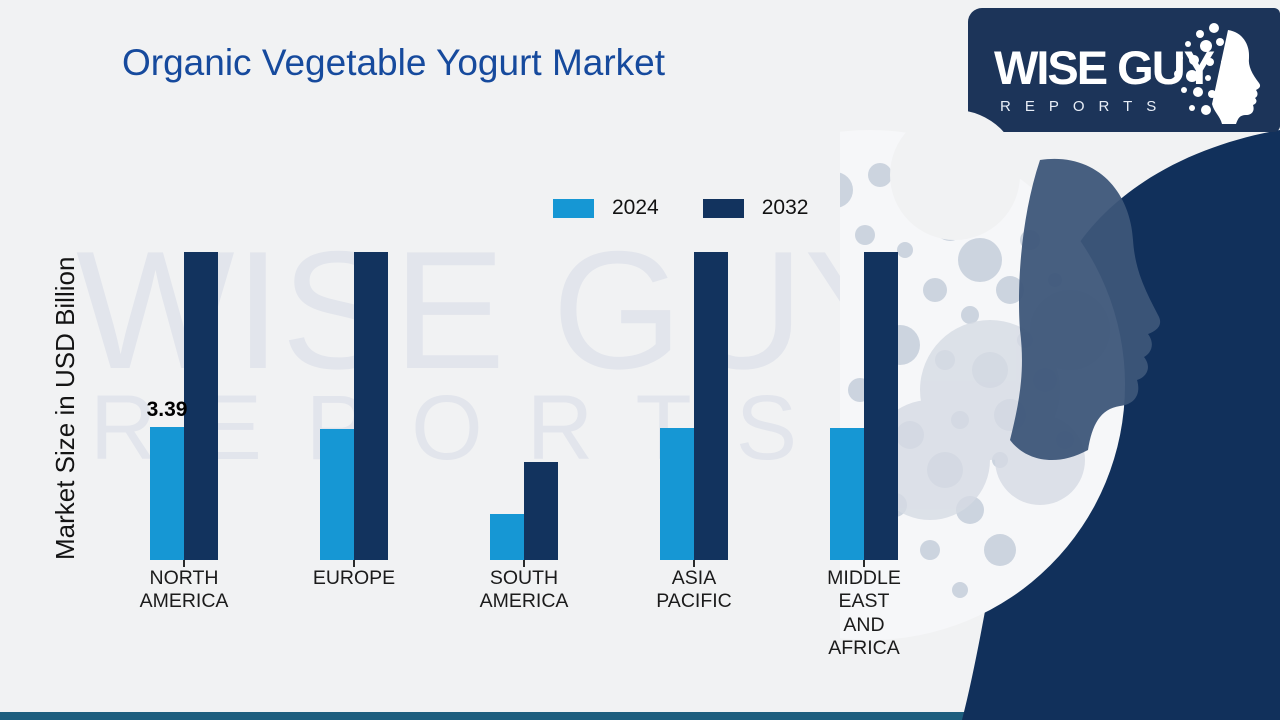 The image size is (1280, 720). What do you see at coordinates (1085, 106) in the screenshot?
I see `logo-reports-text: REPORTS` at bounding box center [1085, 106].